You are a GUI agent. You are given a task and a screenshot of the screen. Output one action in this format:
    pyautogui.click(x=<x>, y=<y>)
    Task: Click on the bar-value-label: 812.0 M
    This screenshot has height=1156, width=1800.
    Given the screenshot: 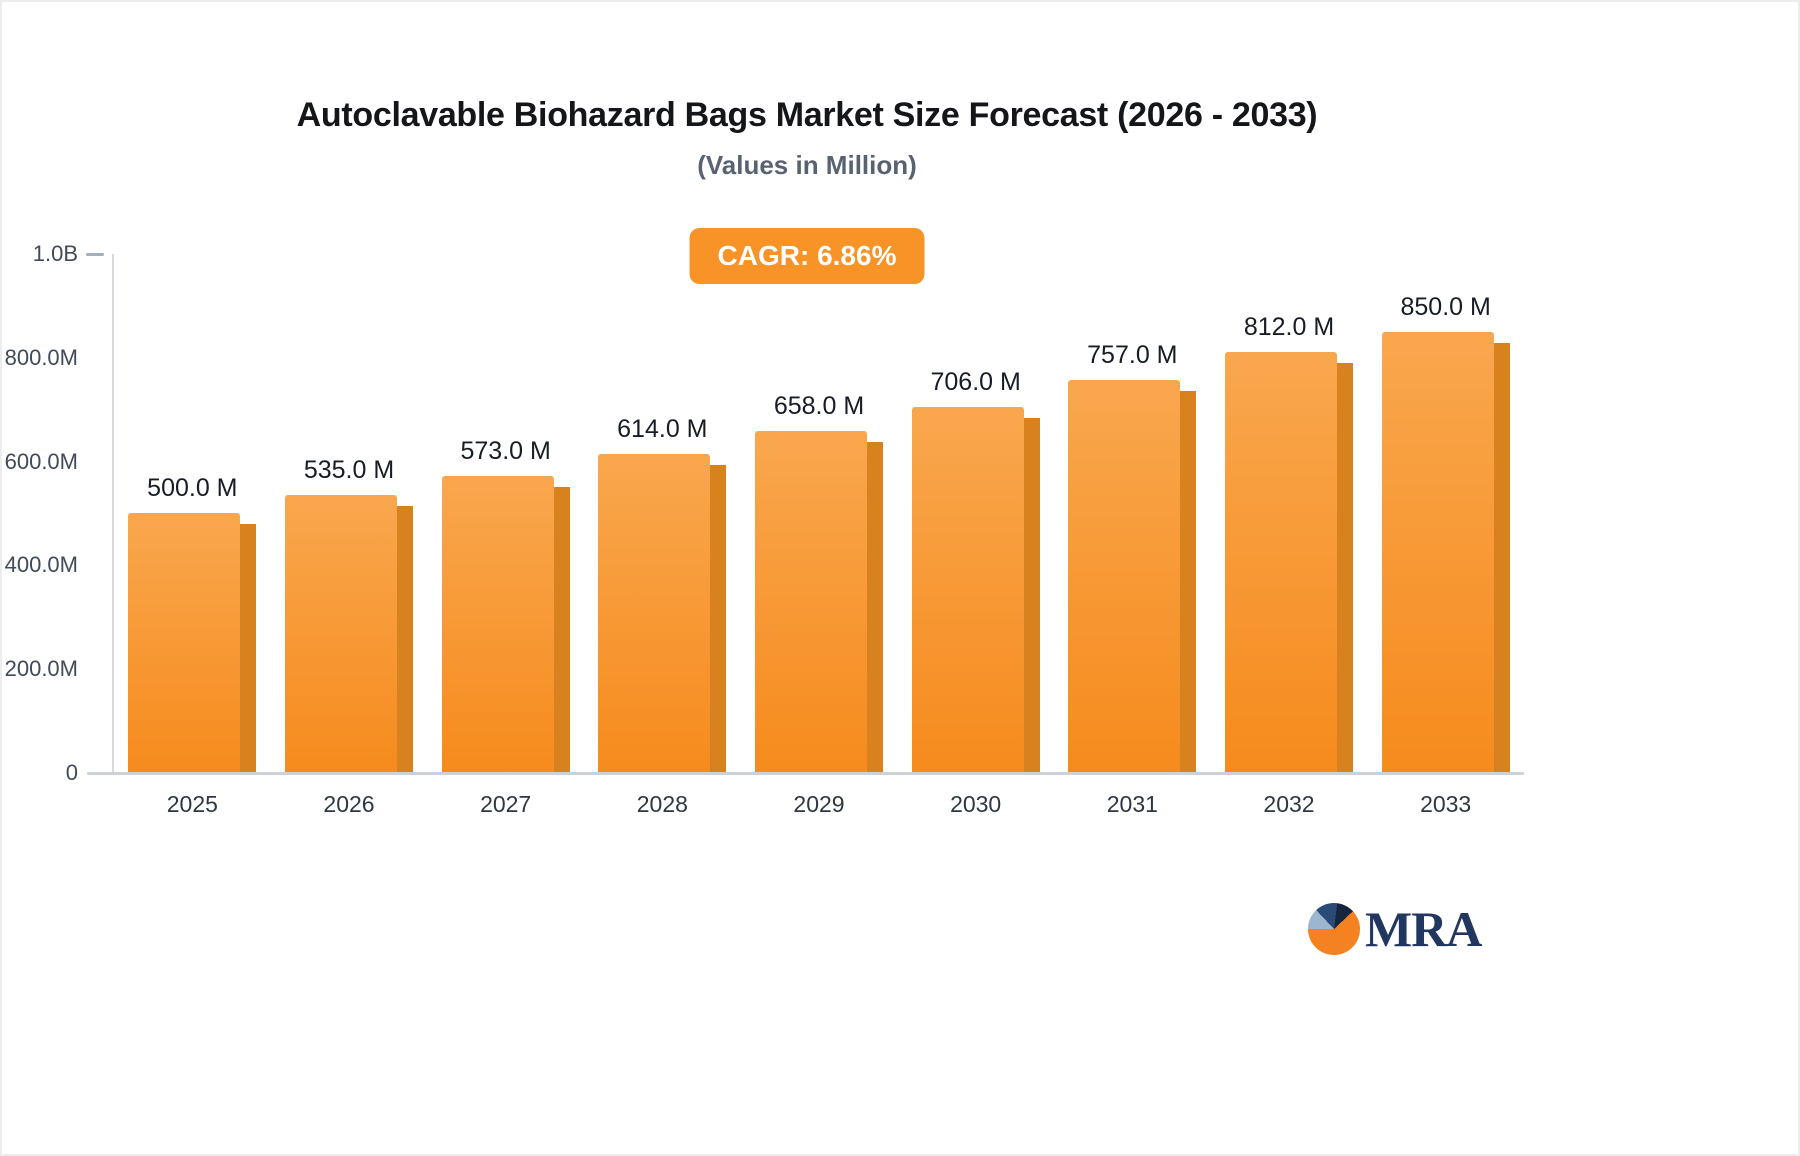 What is the action you would take?
    pyautogui.click(x=1289, y=327)
    